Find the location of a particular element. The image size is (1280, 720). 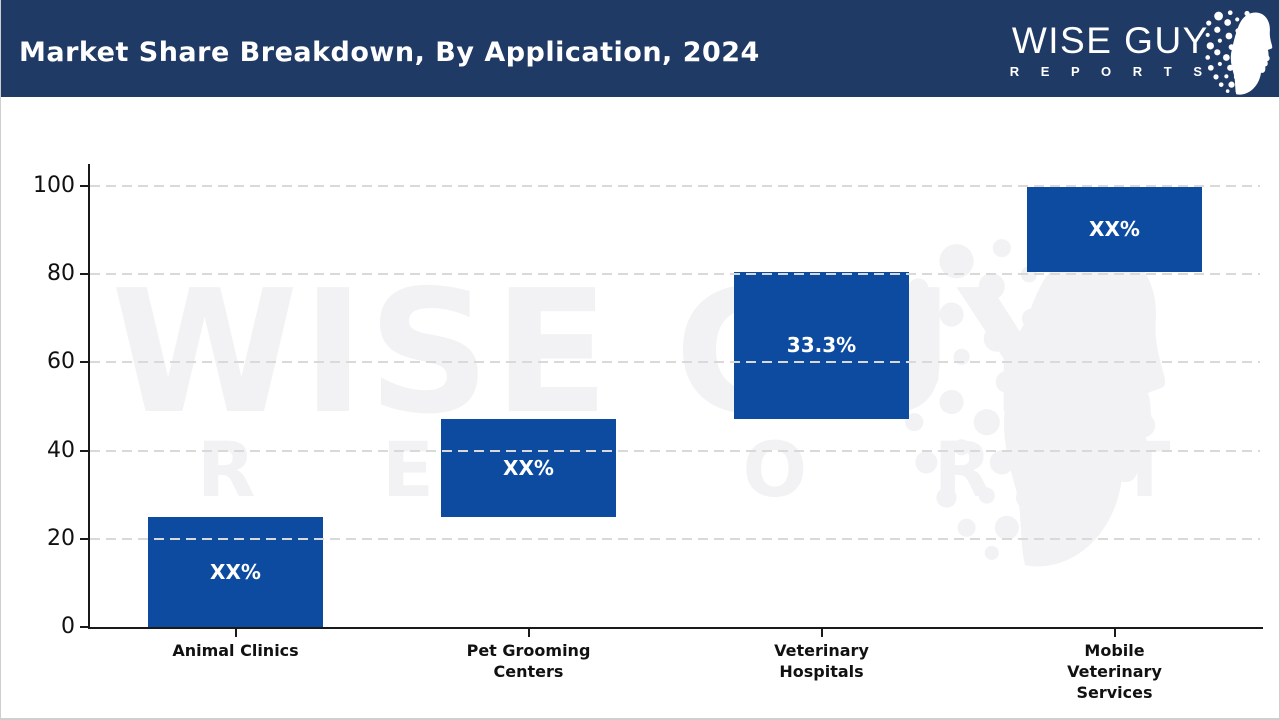

y-axis-tick-label: 20 is located at coordinates (61, 538).